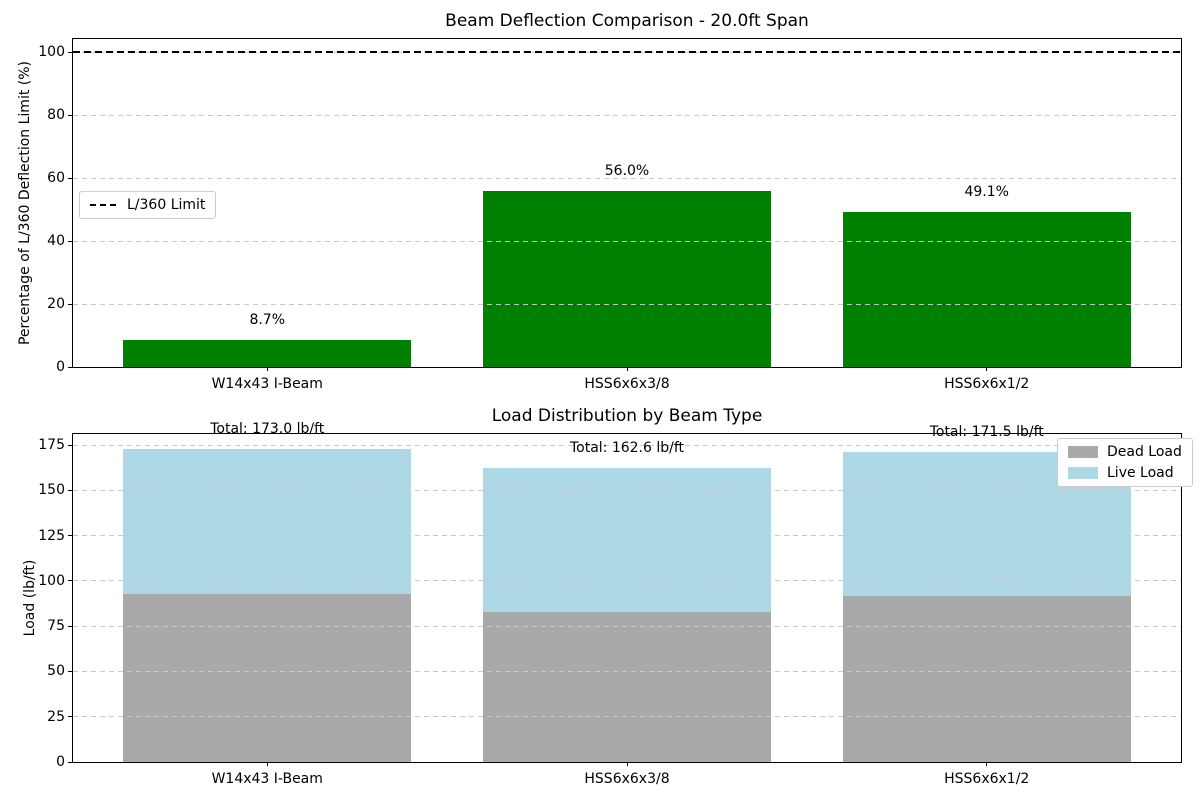 This screenshot has height=800, width=1200. What do you see at coordinates (627, 170) in the screenshot?
I see `bar-value-label-hss6x6x3-8: 56.0%` at bounding box center [627, 170].